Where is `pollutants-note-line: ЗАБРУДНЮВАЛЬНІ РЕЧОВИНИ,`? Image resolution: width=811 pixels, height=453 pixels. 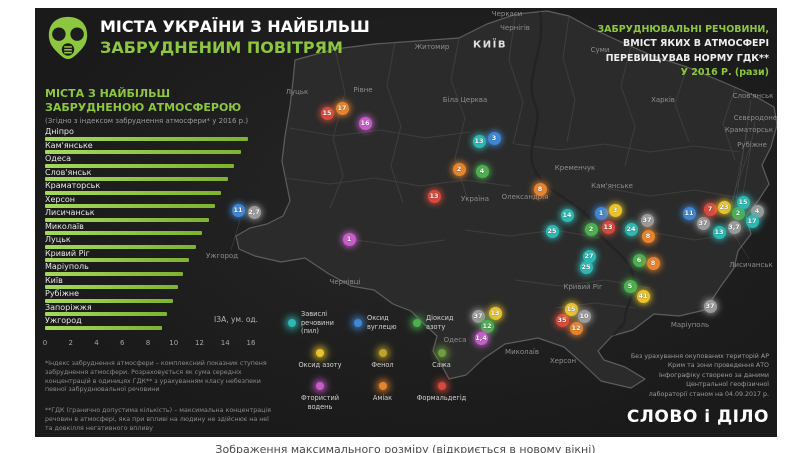 pollutants-note-line: ЗАБРУДНЮВАЛЬНІ РЕЧОВИНИ, is located at coordinates (683, 29).